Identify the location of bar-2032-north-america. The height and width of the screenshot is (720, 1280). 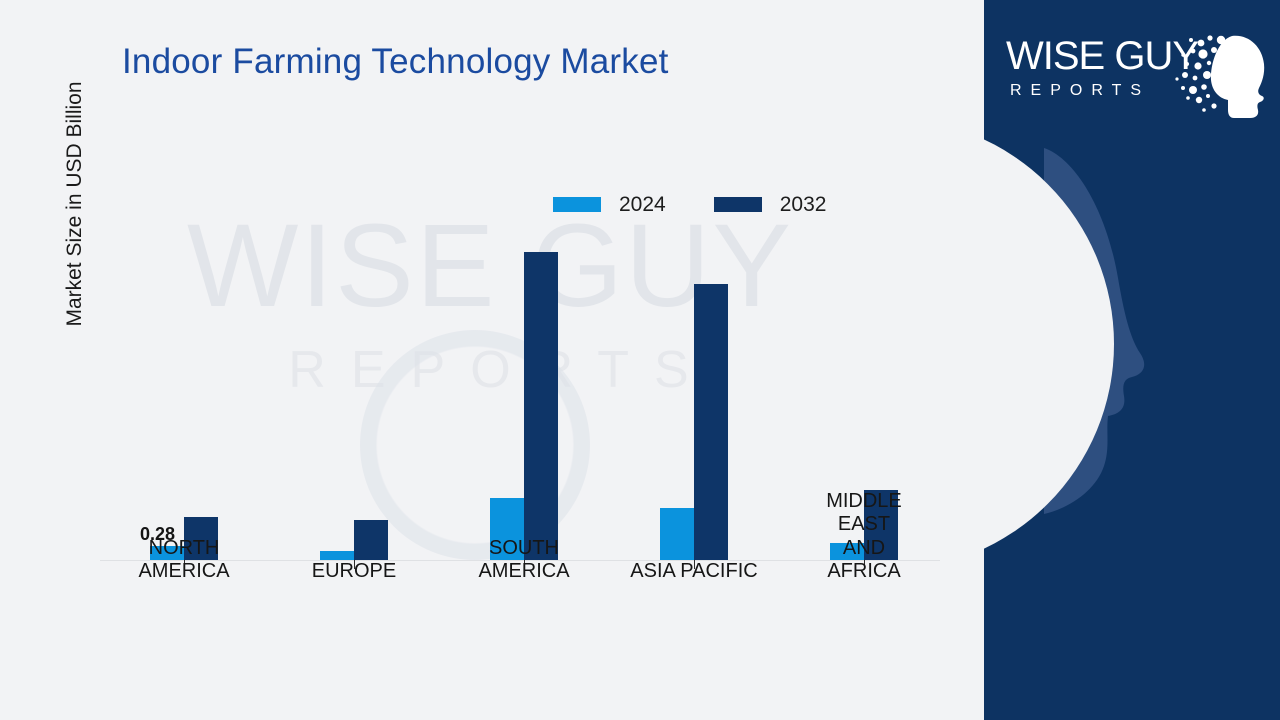
(201, 538).